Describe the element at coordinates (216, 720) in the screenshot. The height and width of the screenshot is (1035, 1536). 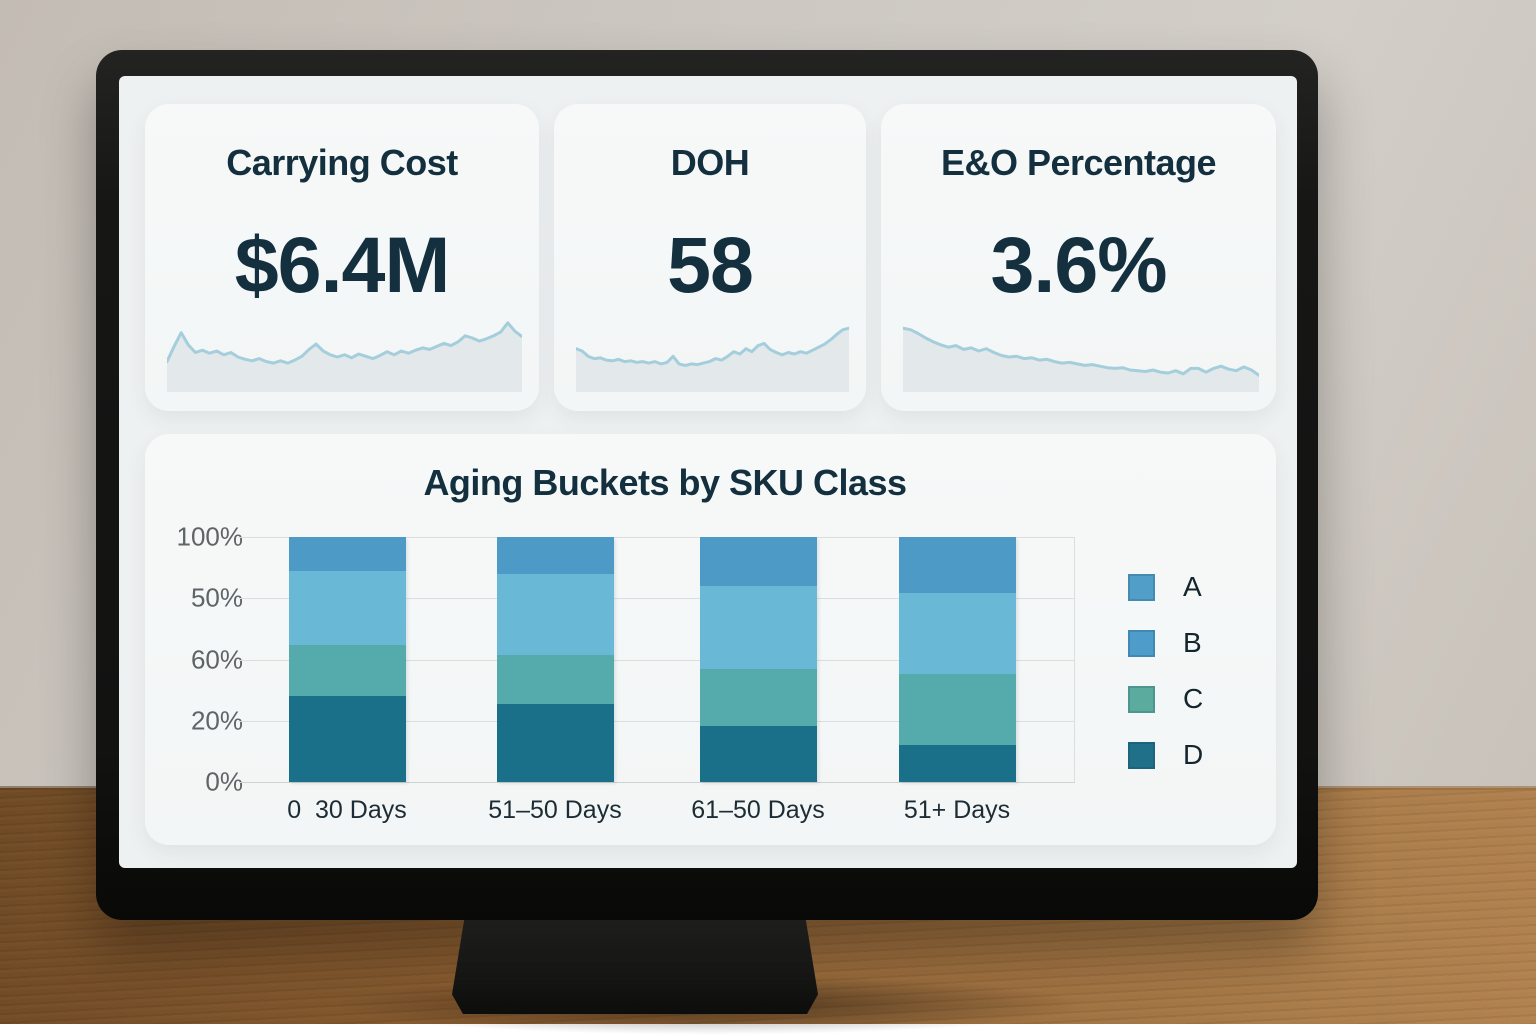
I see `y-tick-label: 20%` at that location.